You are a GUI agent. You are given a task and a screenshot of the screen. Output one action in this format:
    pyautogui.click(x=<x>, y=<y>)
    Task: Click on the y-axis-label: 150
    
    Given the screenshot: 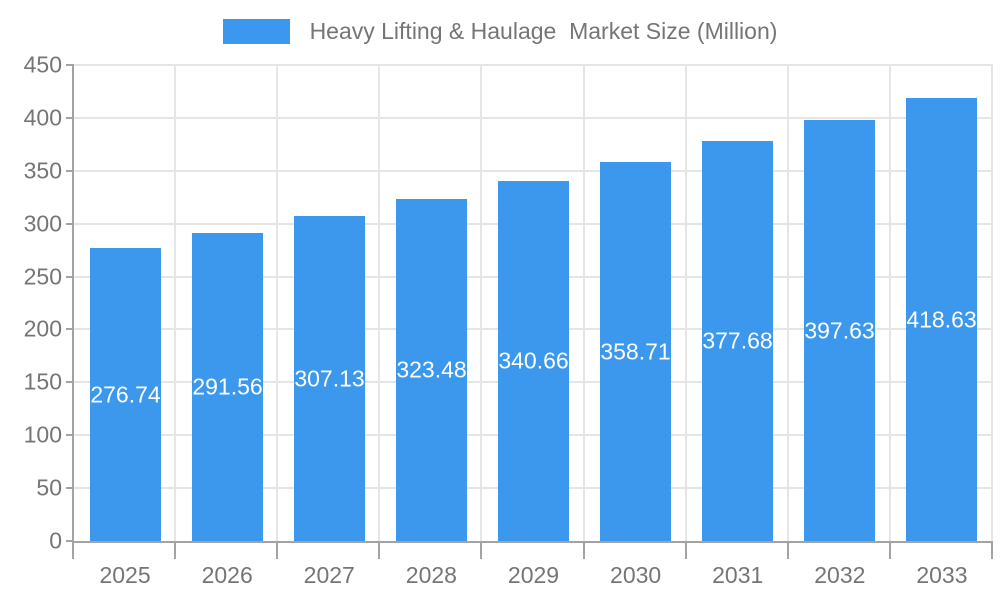 What is the action you would take?
    pyautogui.click(x=42, y=381)
    